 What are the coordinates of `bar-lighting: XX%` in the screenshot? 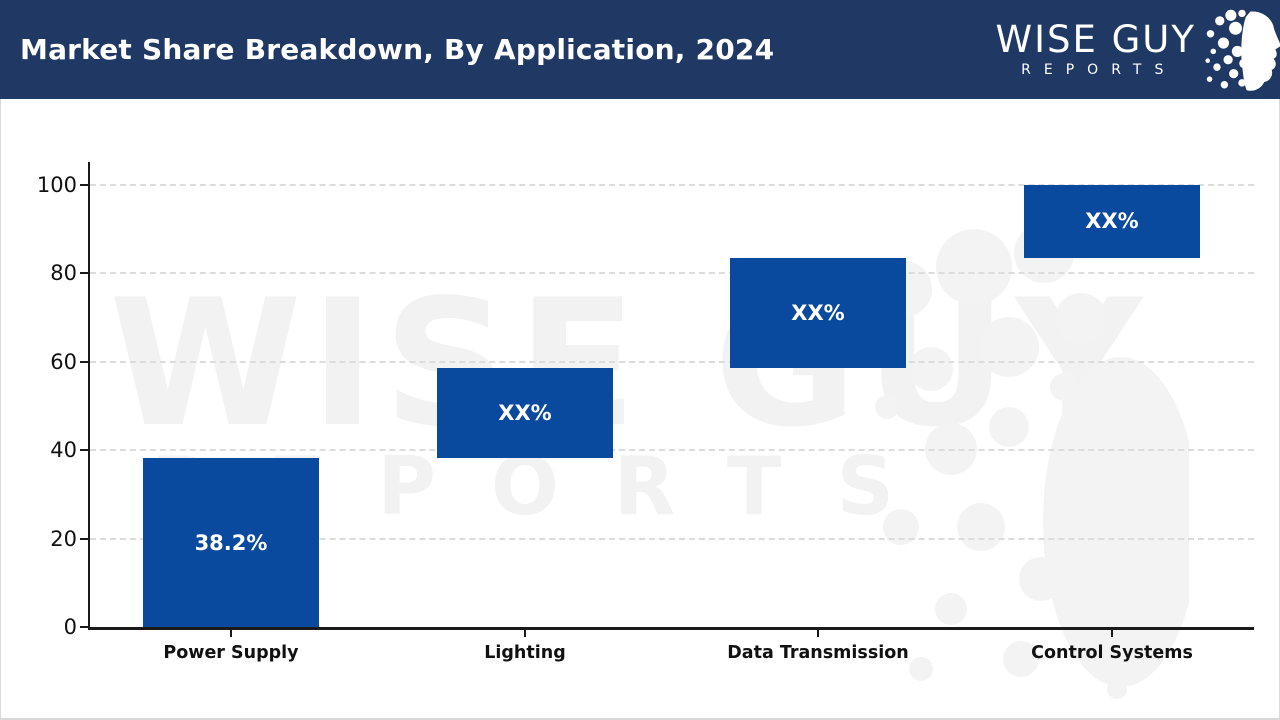 It's located at (525, 413).